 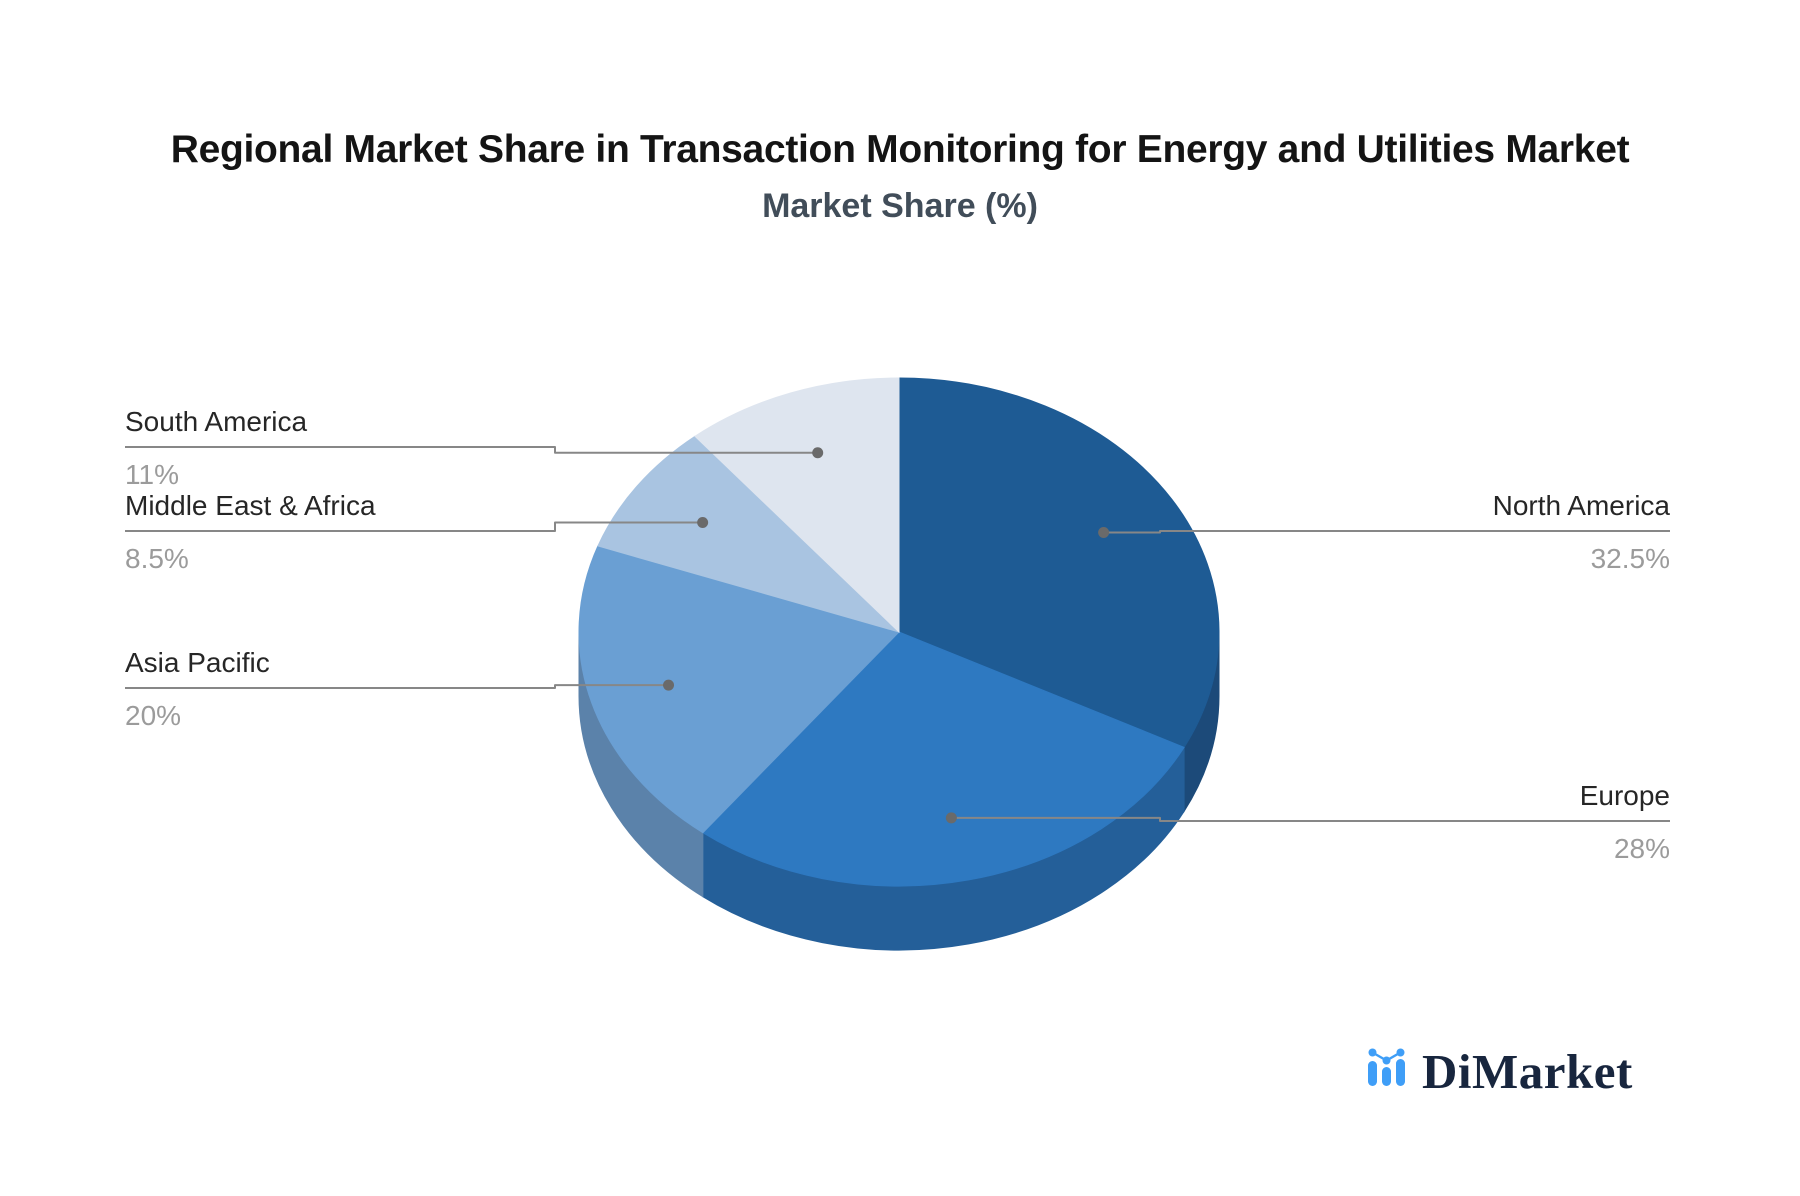 I want to click on callout-dot-middle-east-africa, so click(x=703, y=522).